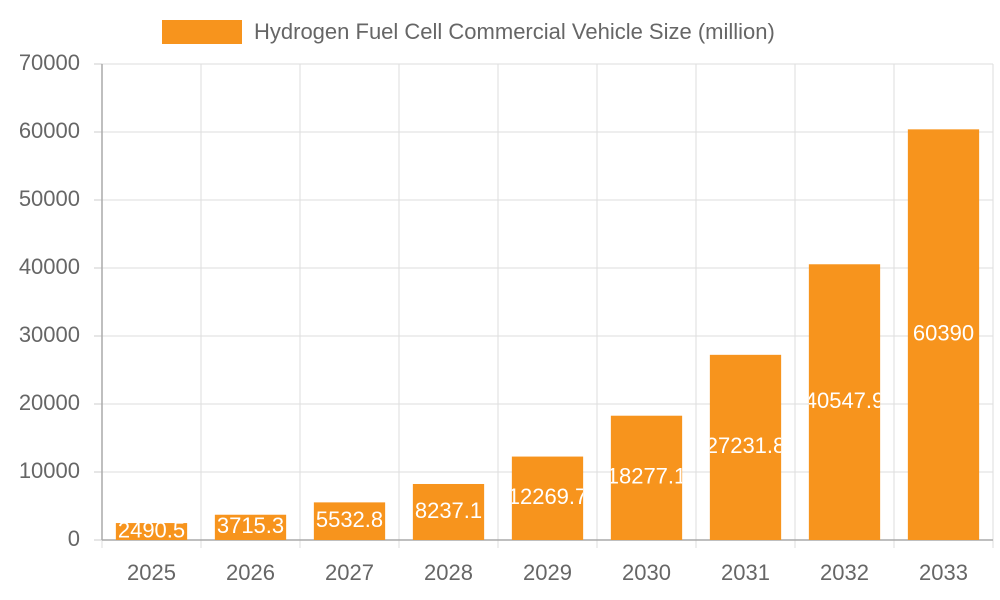  I want to click on x-tick-label: 2032, so click(844, 572).